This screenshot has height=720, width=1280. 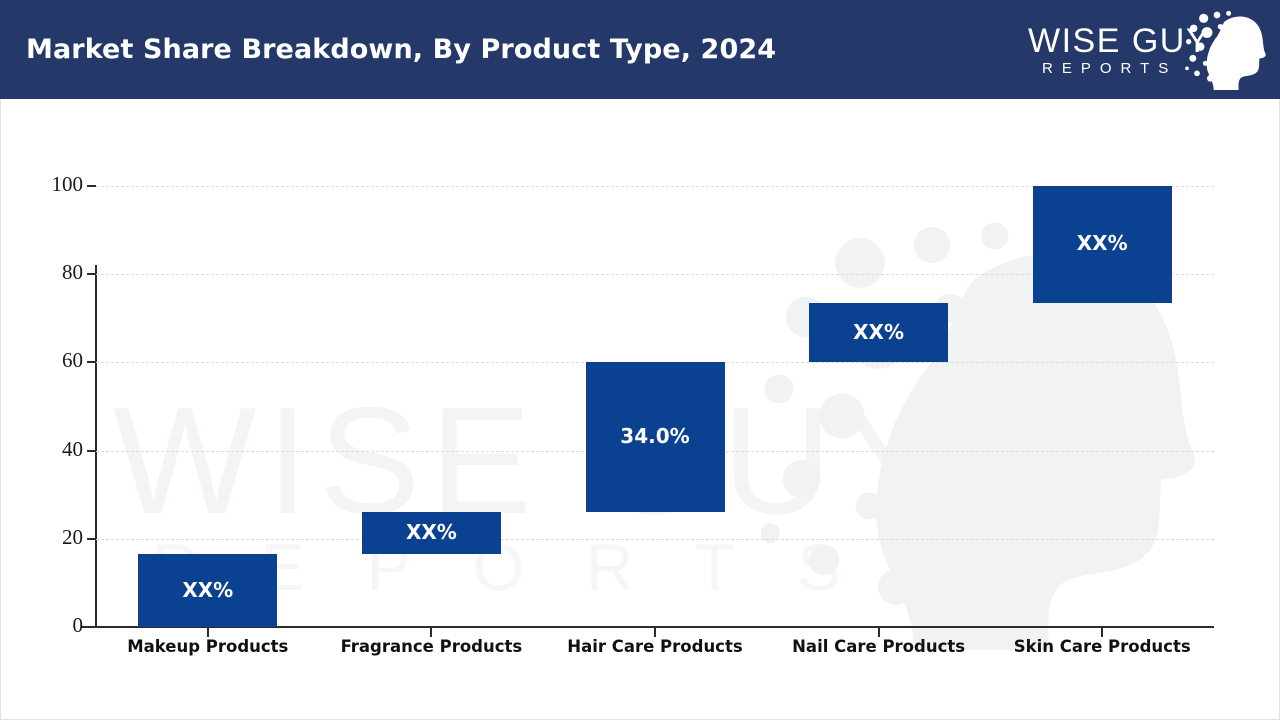 I want to click on logo-wordmark-primary: WISE GUY, so click(x=1119, y=41).